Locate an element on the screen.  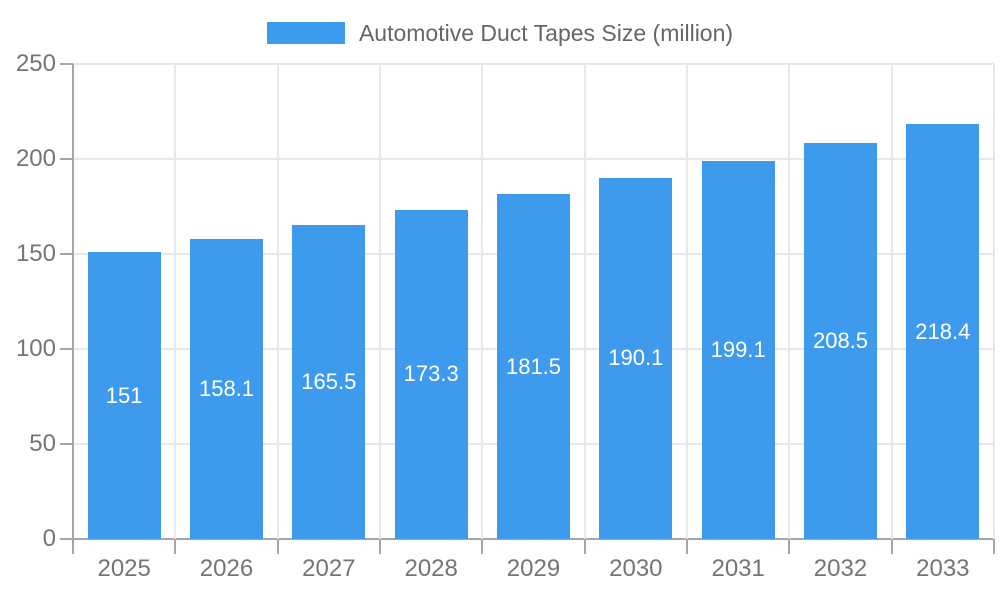
x-axis-category-label: 2028 is located at coordinates (431, 568).